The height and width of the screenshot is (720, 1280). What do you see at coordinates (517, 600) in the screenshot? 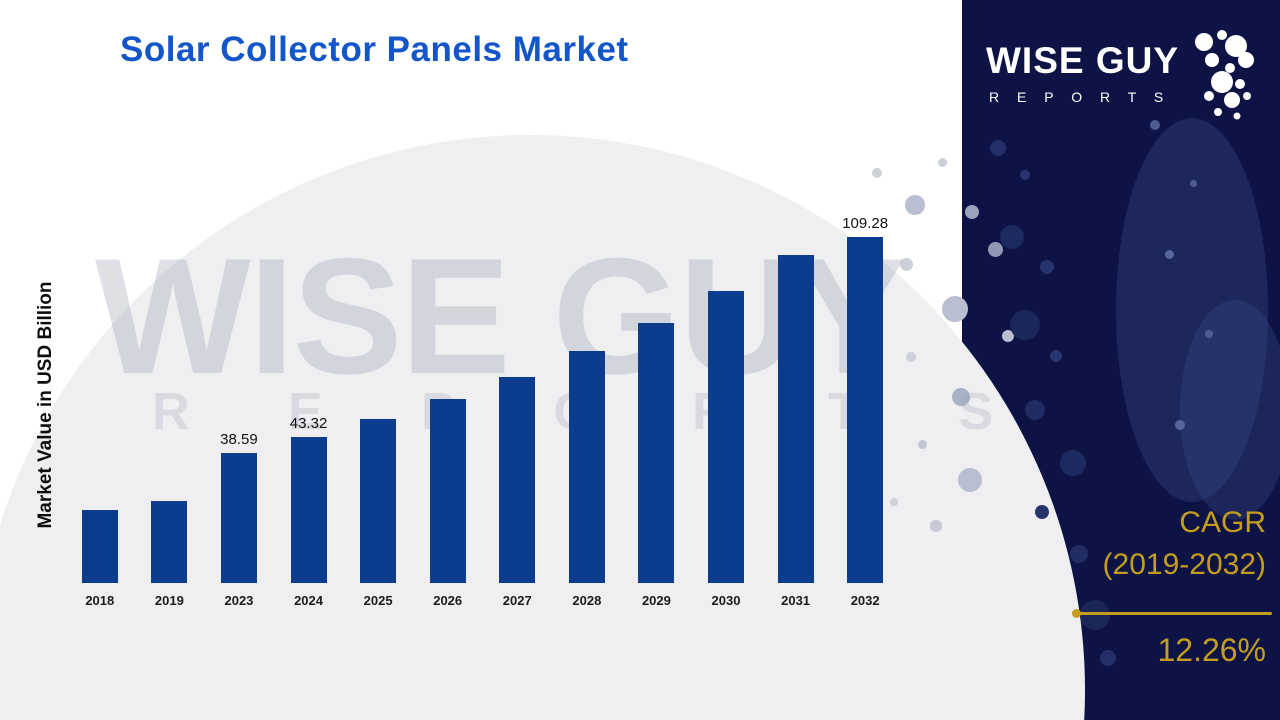
I see `x-axis-label: 2027` at bounding box center [517, 600].